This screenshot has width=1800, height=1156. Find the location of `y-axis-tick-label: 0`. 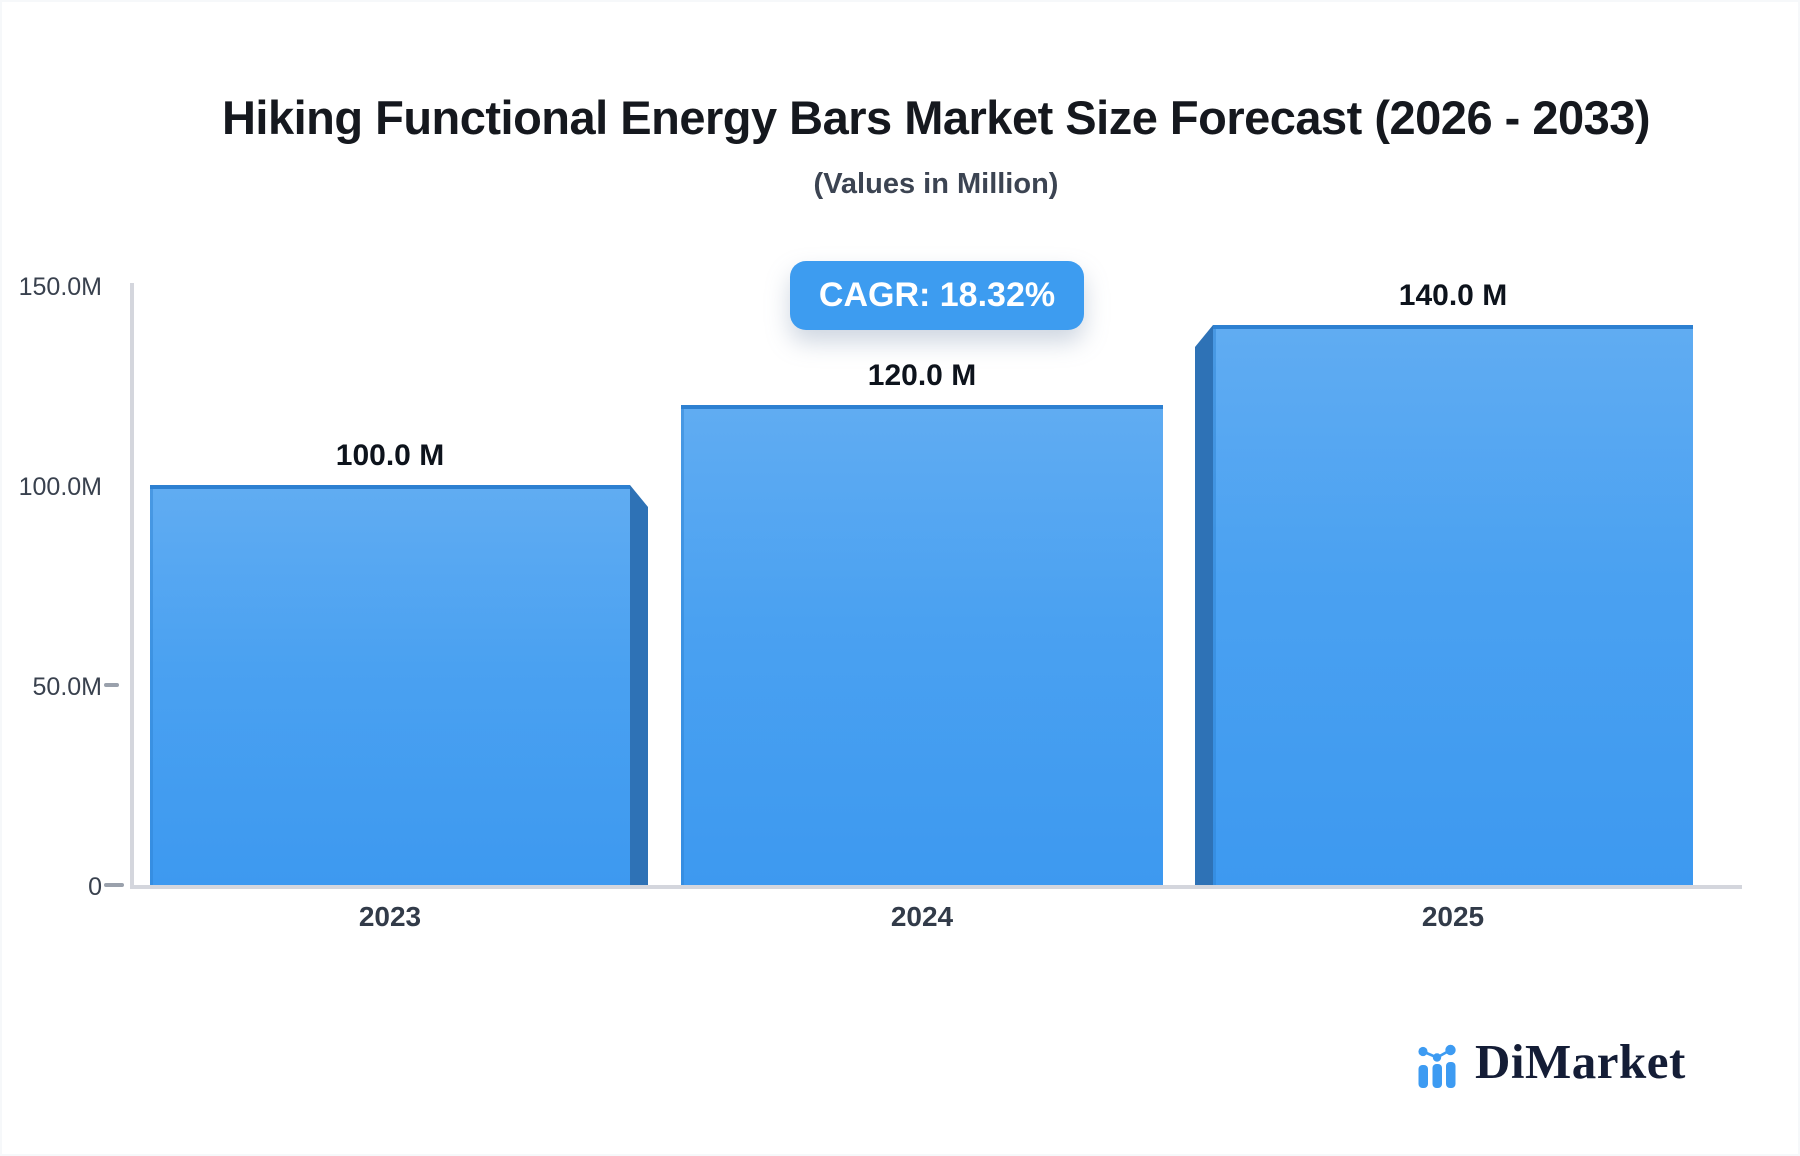

y-axis-tick-label: 0 is located at coordinates (95, 887).